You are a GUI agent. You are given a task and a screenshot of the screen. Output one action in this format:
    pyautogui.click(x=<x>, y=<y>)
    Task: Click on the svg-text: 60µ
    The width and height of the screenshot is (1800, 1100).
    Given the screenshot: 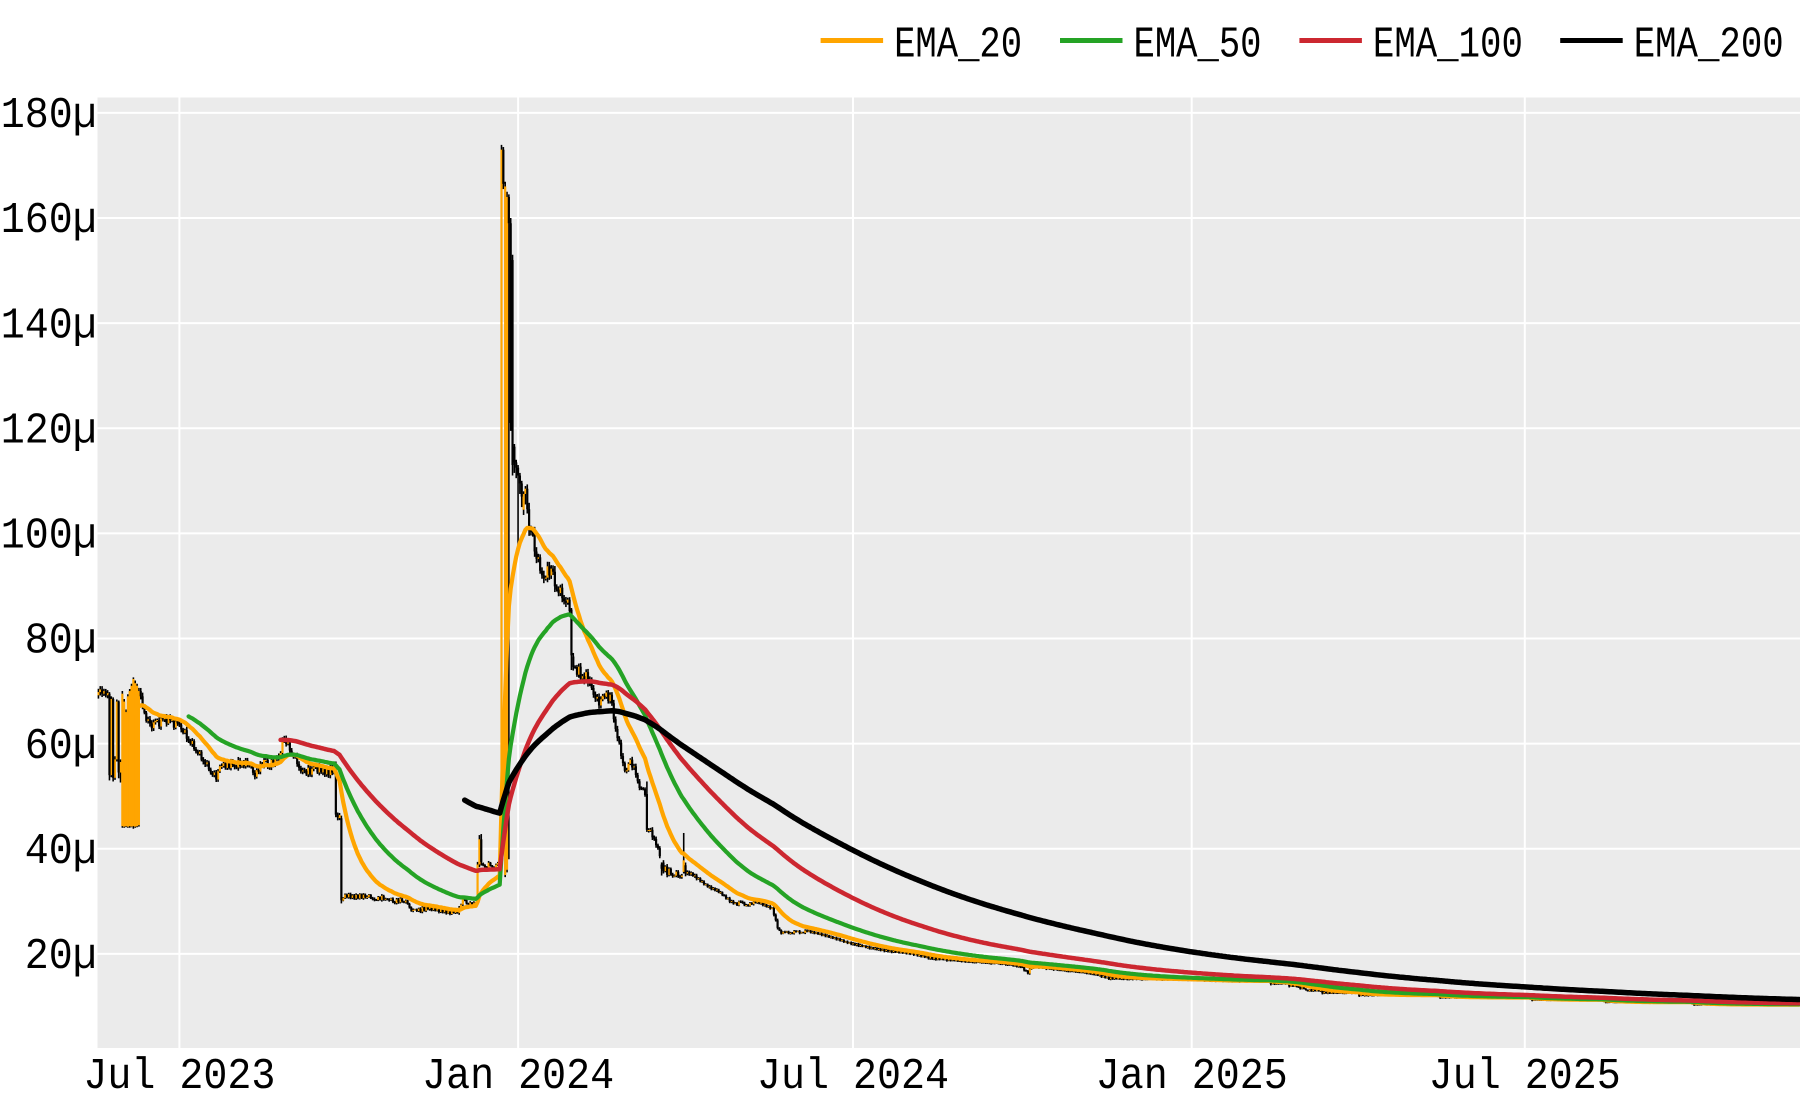 What is the action you would take?
    pyautogui.click(x=61, y=747)
    